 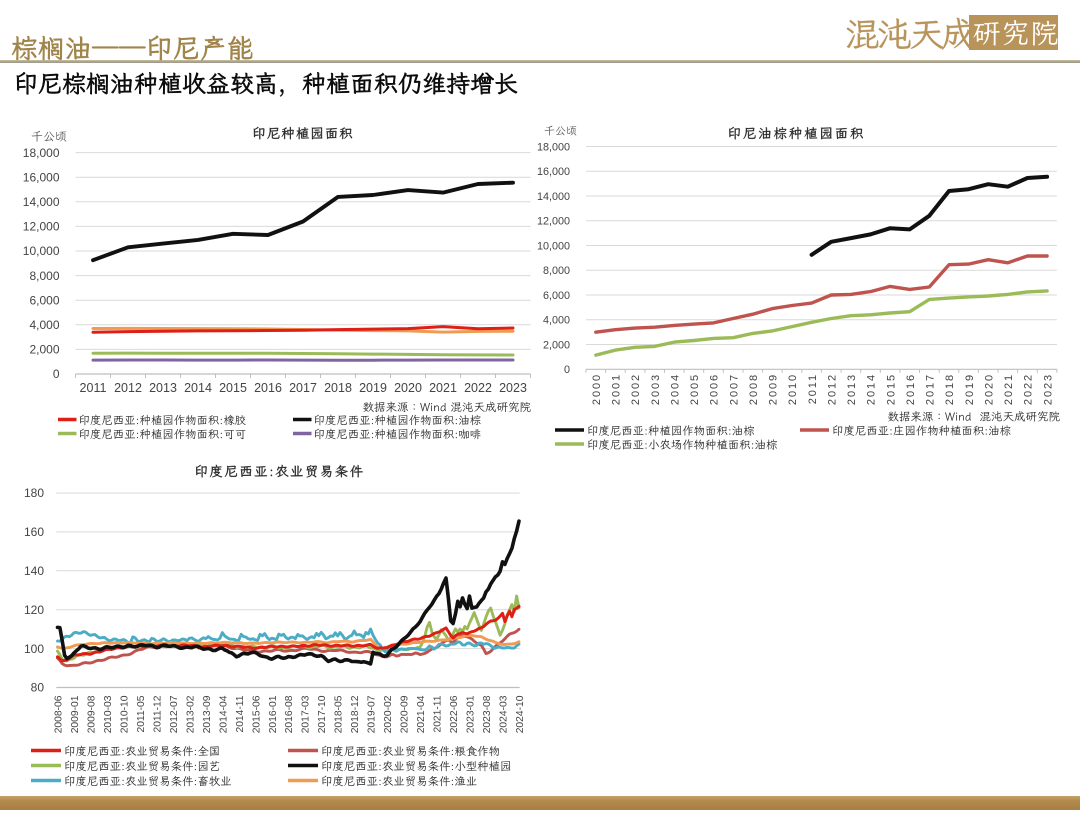 I want to click on svg-text: 2002, so click(x=636, y=389).